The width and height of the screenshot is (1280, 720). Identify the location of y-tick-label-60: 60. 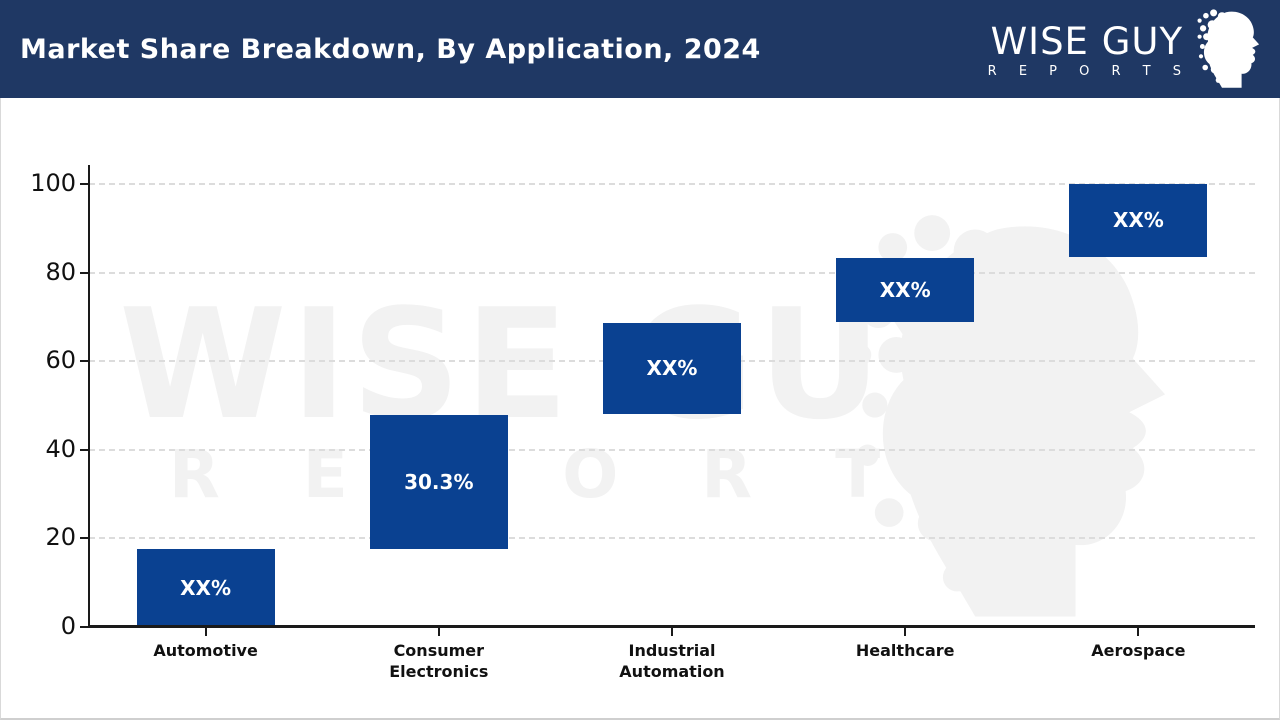
(60, 360).